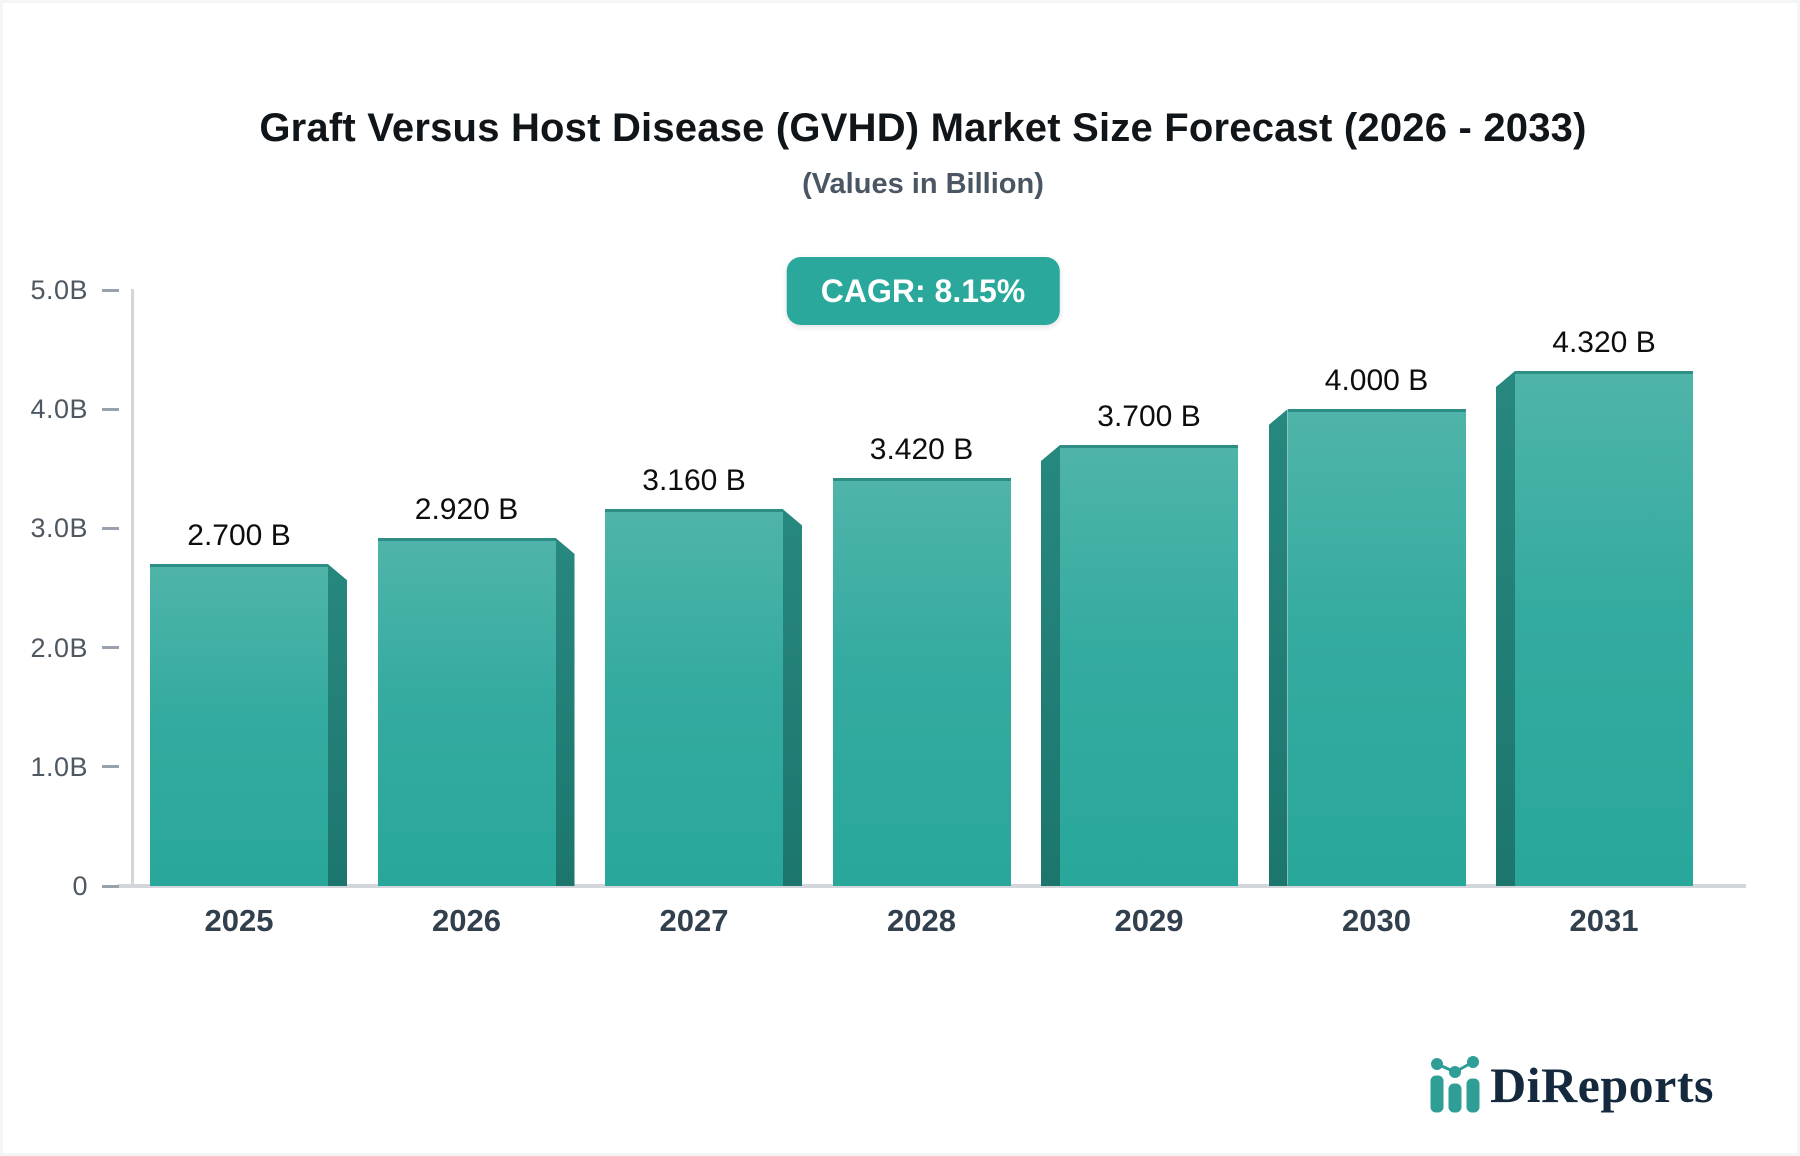 The width and height of the screenshot is (1800, 1156). I want to click on y-axis-label: 1.0B, so click(59, 766).